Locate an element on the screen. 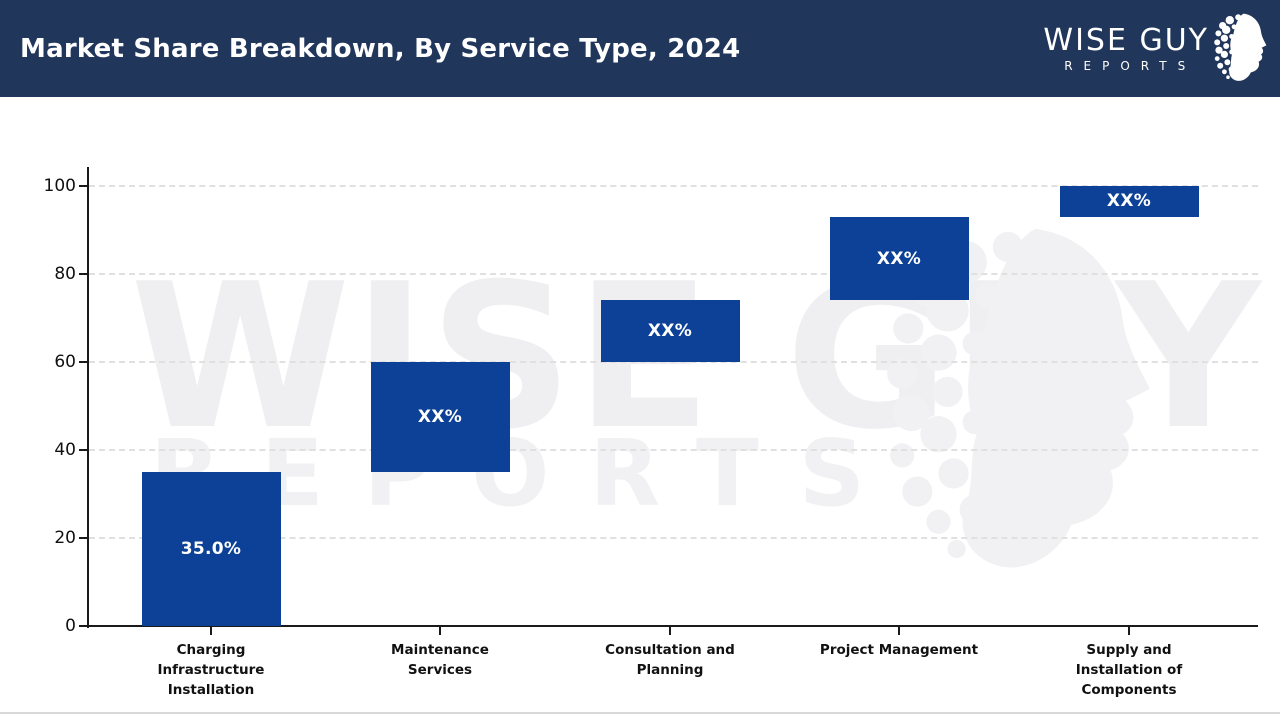  bar-value-label: 35.0% is located at coordinates (211, 549).